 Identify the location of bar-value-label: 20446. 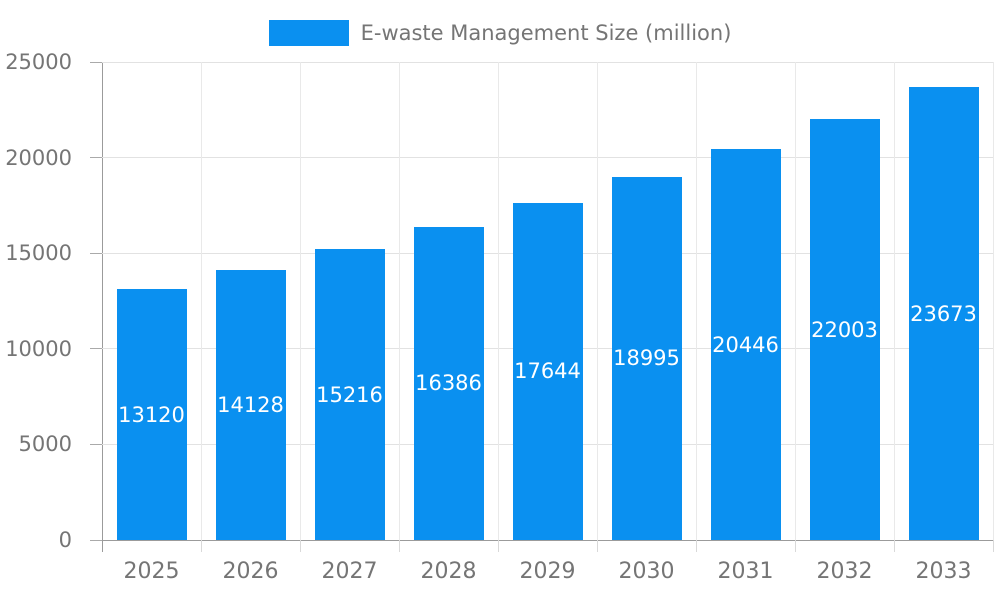
(745, 344).